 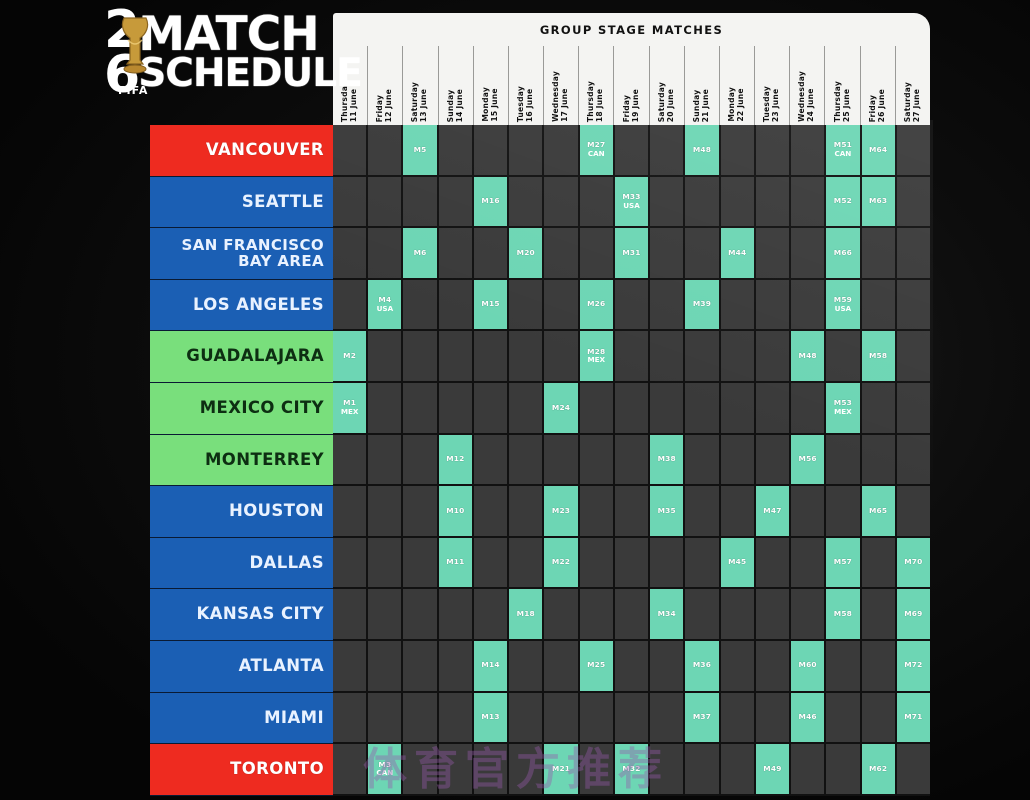 I want to click on date-day: 15 June, so click(x=494, y=105).